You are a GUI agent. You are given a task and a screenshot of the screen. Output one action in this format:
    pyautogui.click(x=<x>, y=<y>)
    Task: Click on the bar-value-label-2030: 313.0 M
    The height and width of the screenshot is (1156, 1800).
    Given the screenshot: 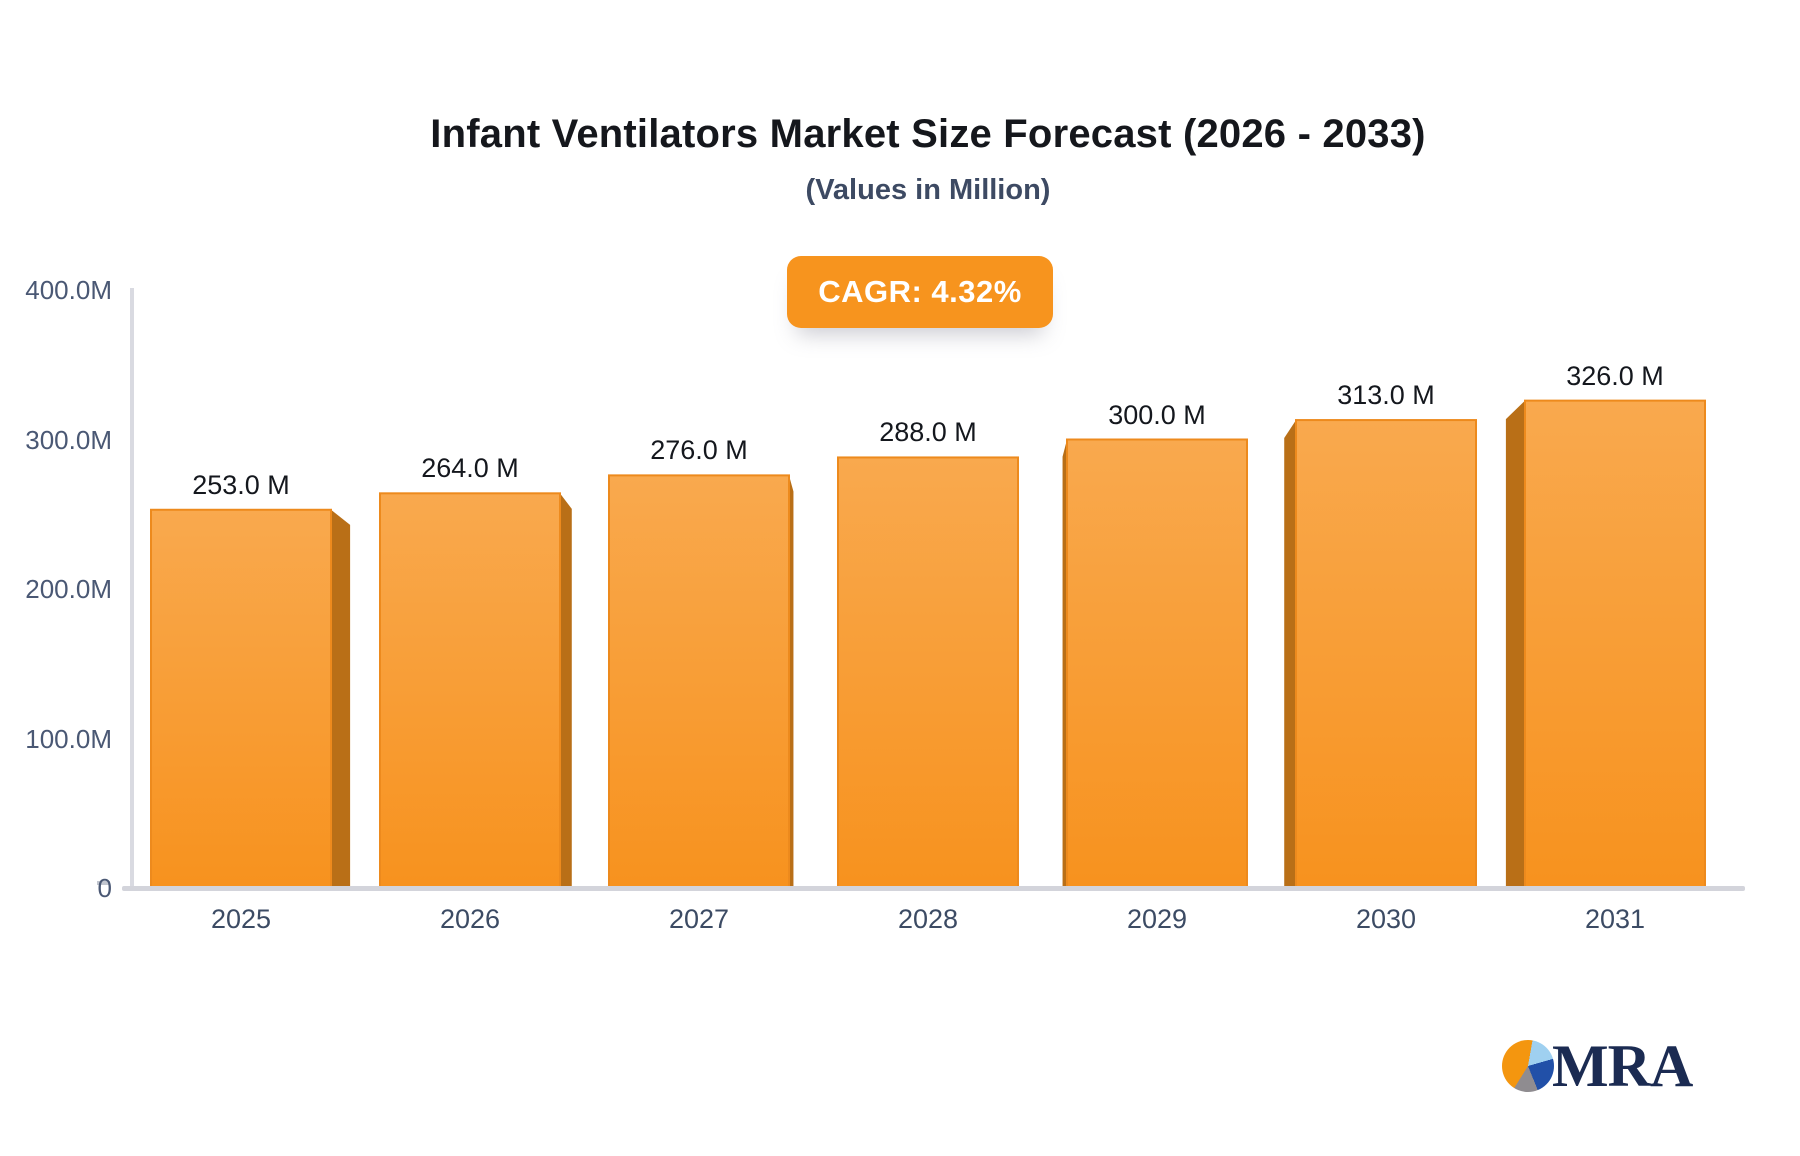 What is the action you would take?
    pyautogui.click(x=1386, y=395)
    